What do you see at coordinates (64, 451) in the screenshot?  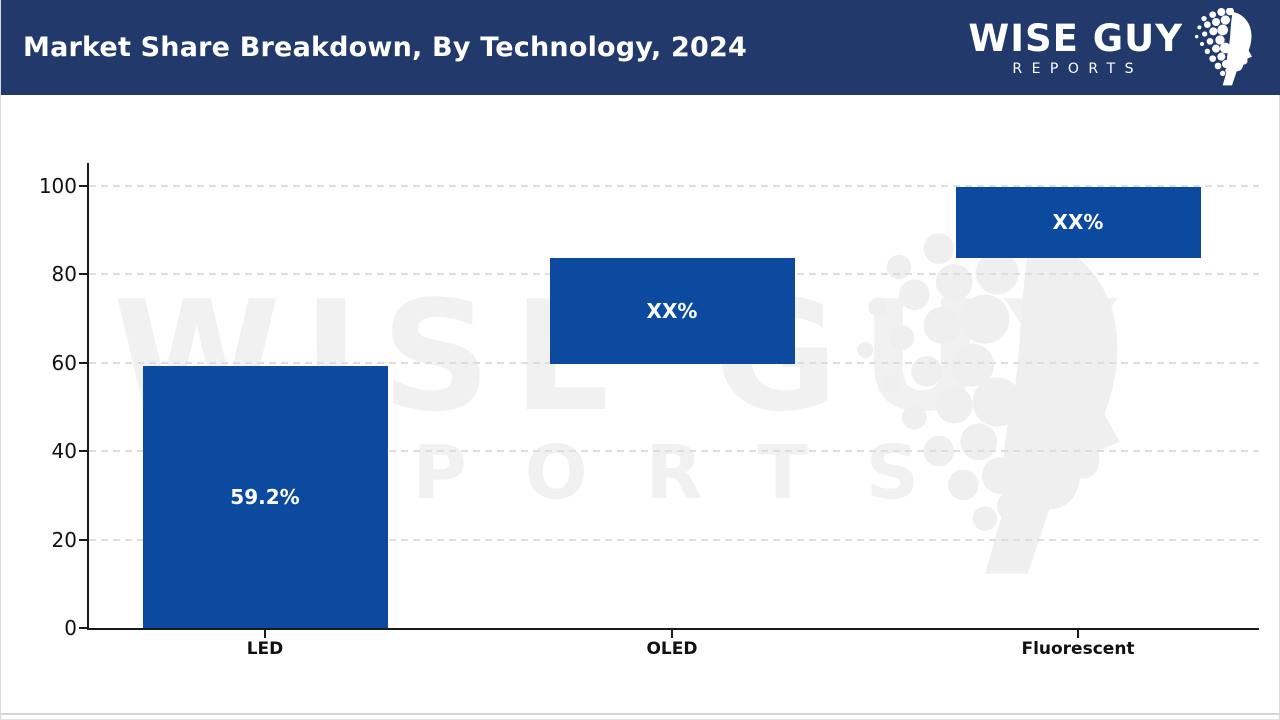 I see `y-tick-label-40: 40` at bounding box center [64, 451].